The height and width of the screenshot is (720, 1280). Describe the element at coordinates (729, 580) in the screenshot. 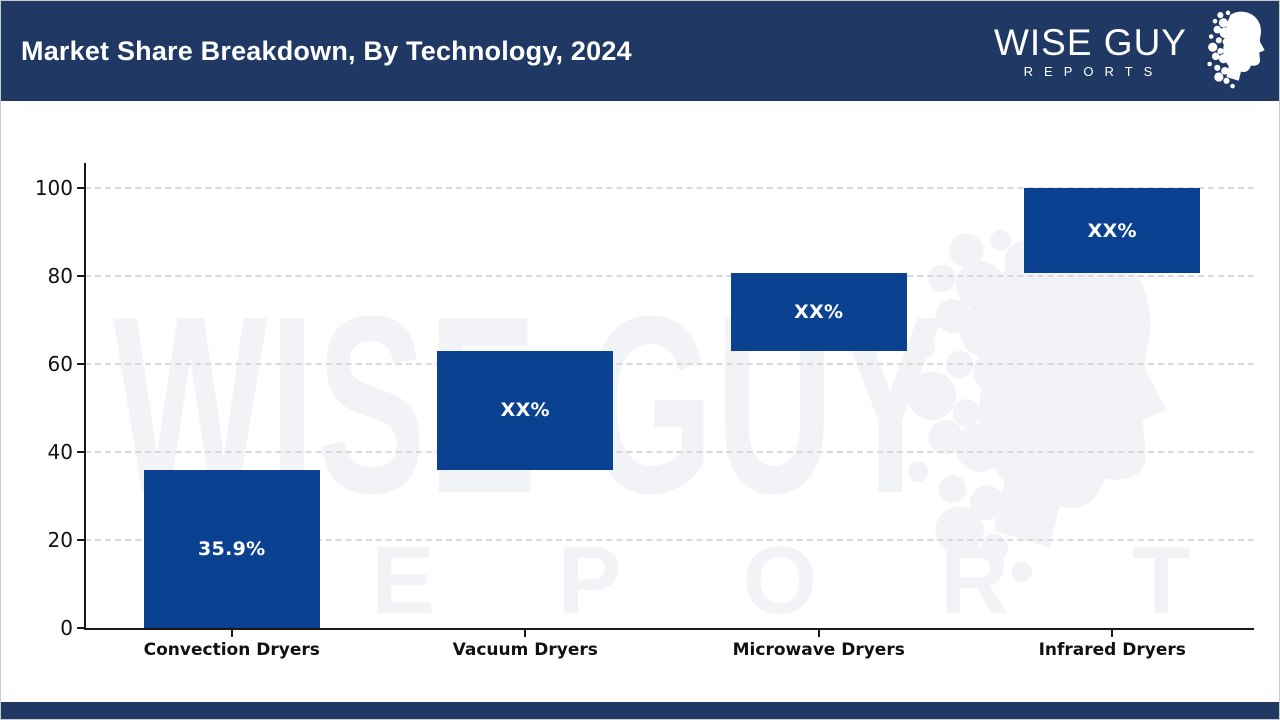

I see `watermark-subtitle: R E P O R T S` at that location.